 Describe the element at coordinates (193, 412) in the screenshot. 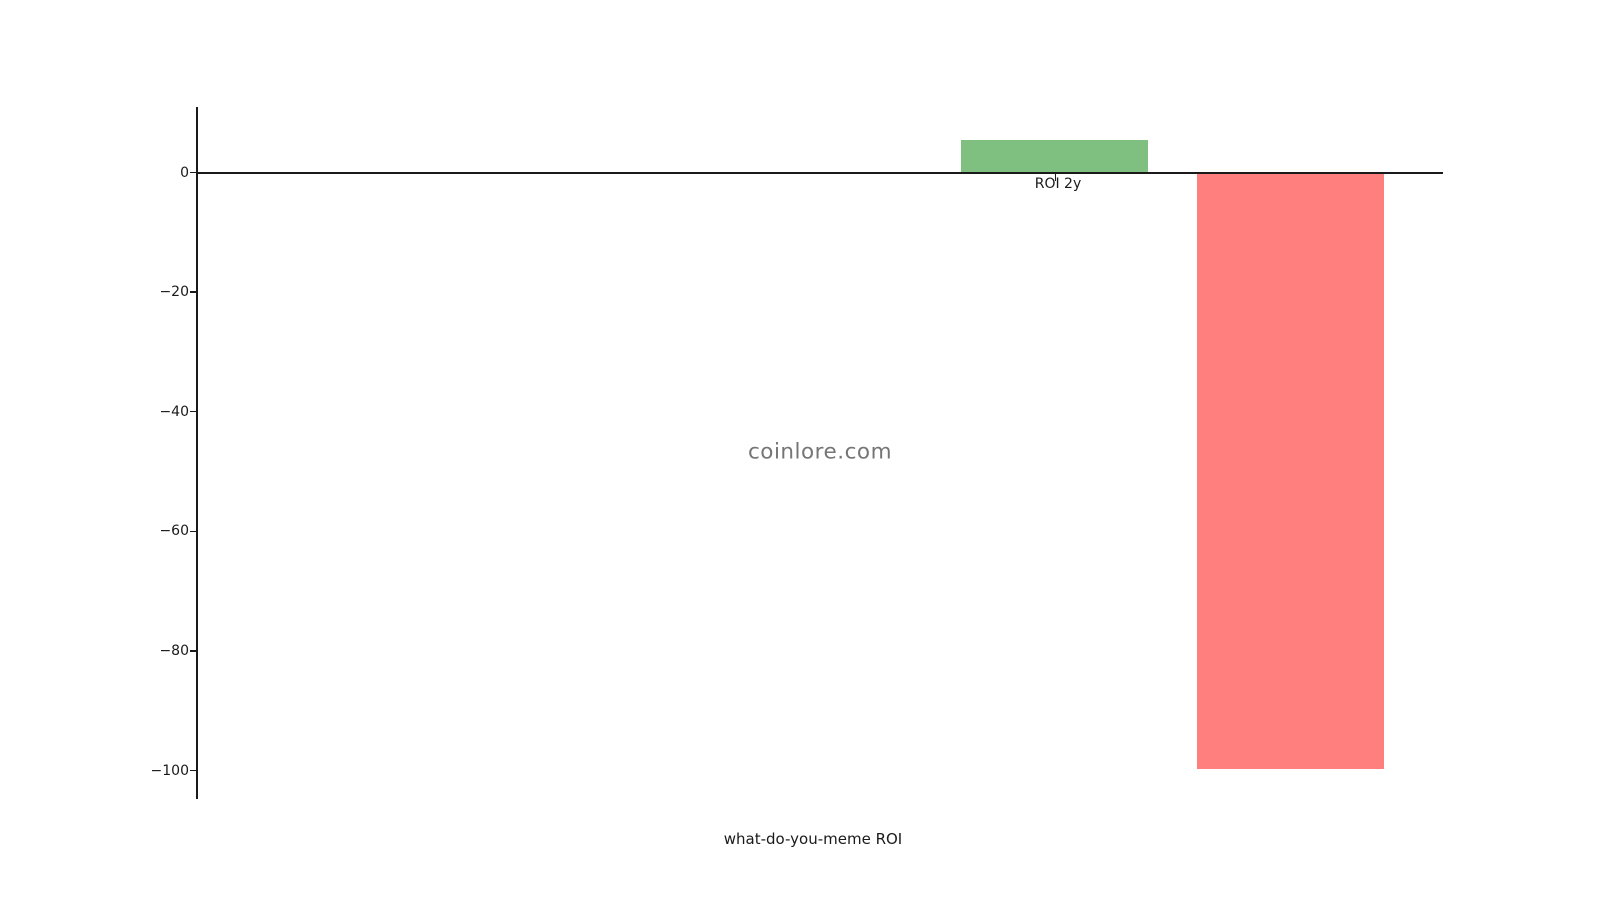

I see `y-tick-mark--40` at that location.